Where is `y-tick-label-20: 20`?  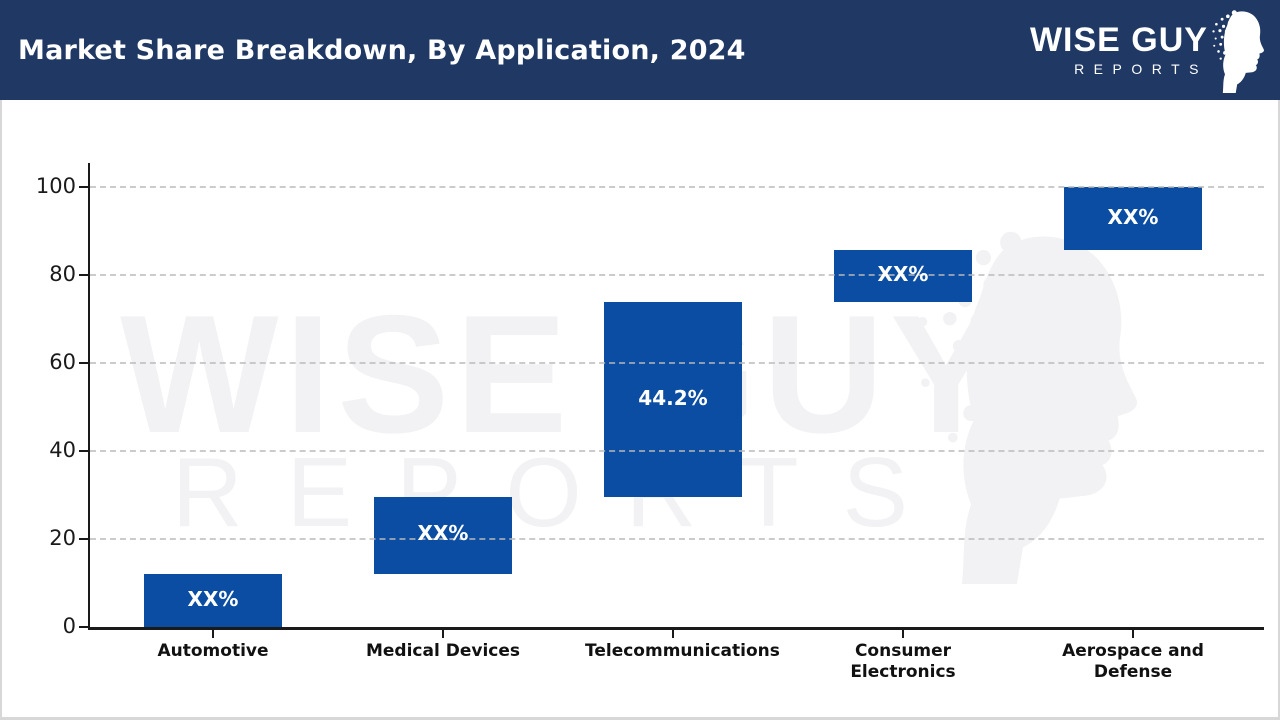 y-tick-label-20: 20 is located at coordinates (62, 538).